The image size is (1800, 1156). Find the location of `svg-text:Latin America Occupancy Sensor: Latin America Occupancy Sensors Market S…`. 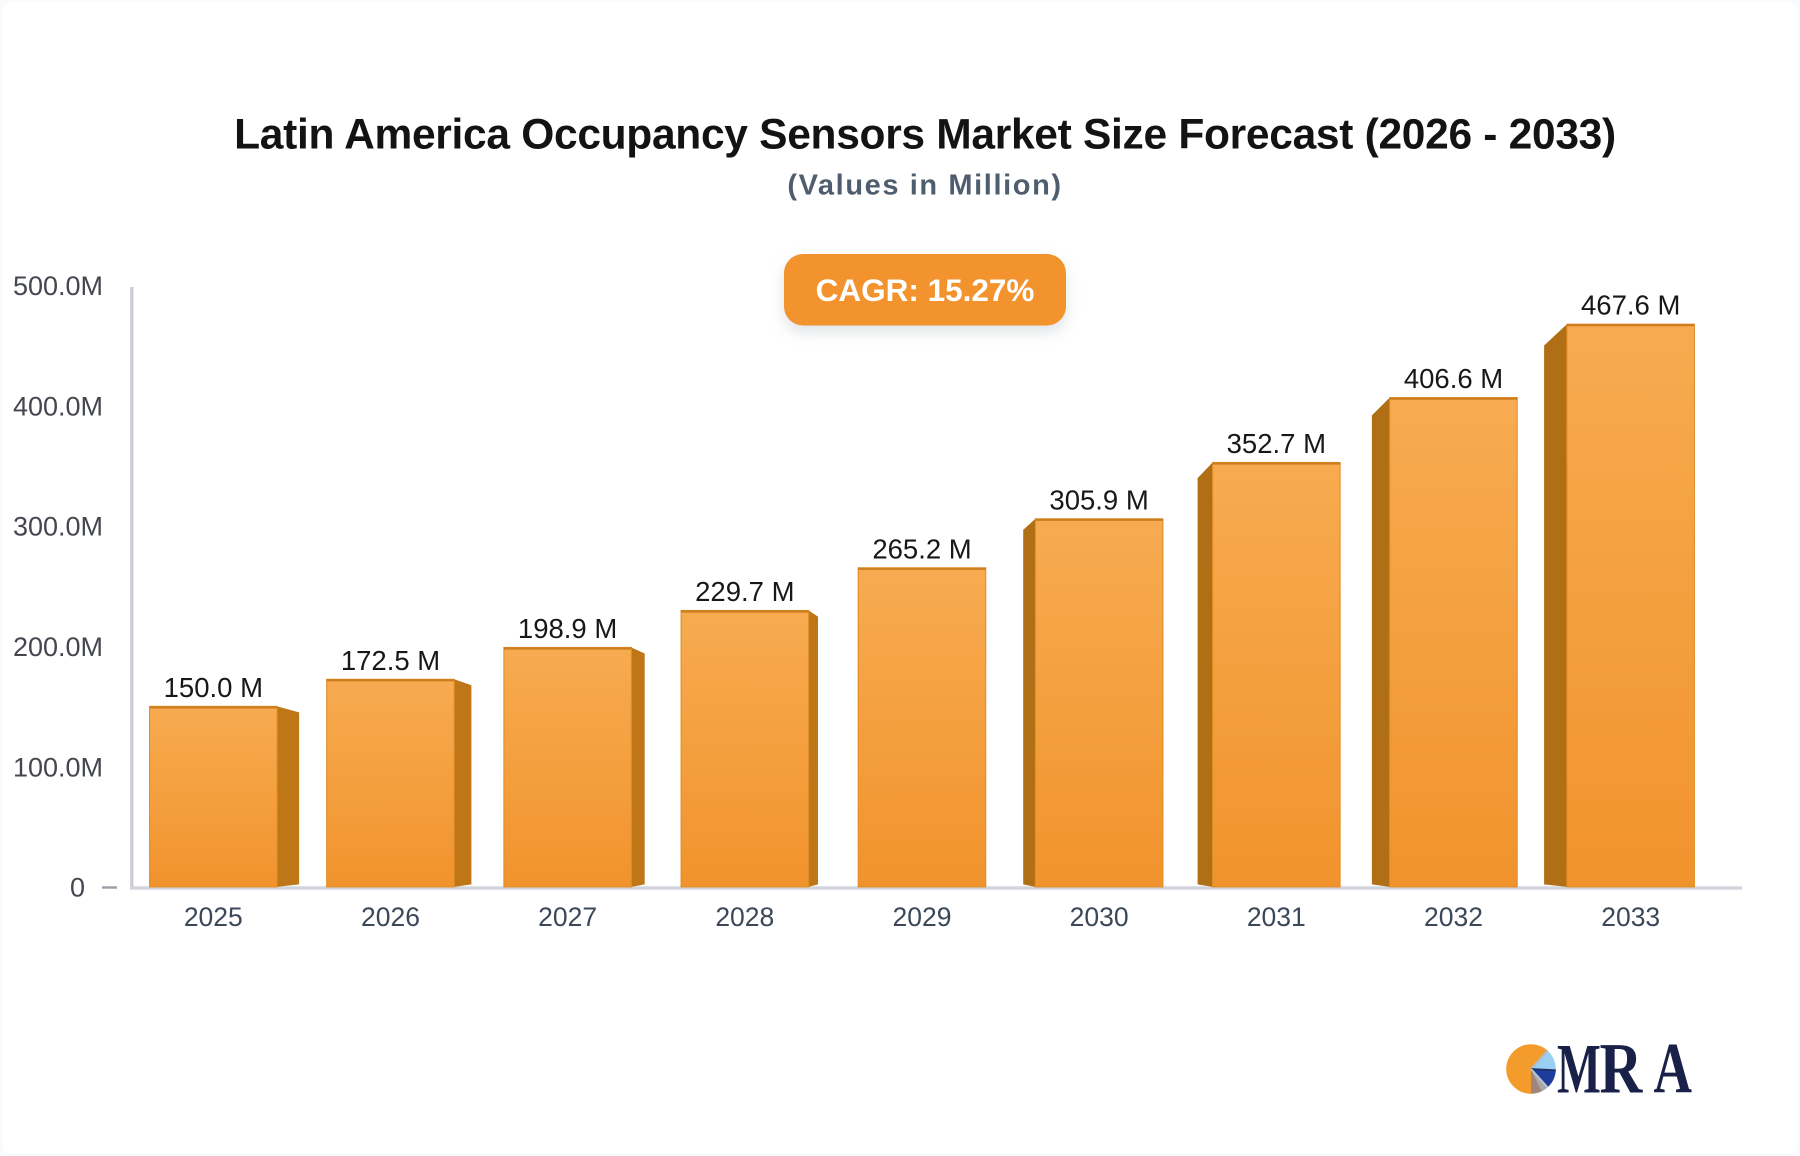

svg-text:Latin America Occupancy Sensor: Latin America Occupancy Sensors Market S… is located at coordinates (925, 135).